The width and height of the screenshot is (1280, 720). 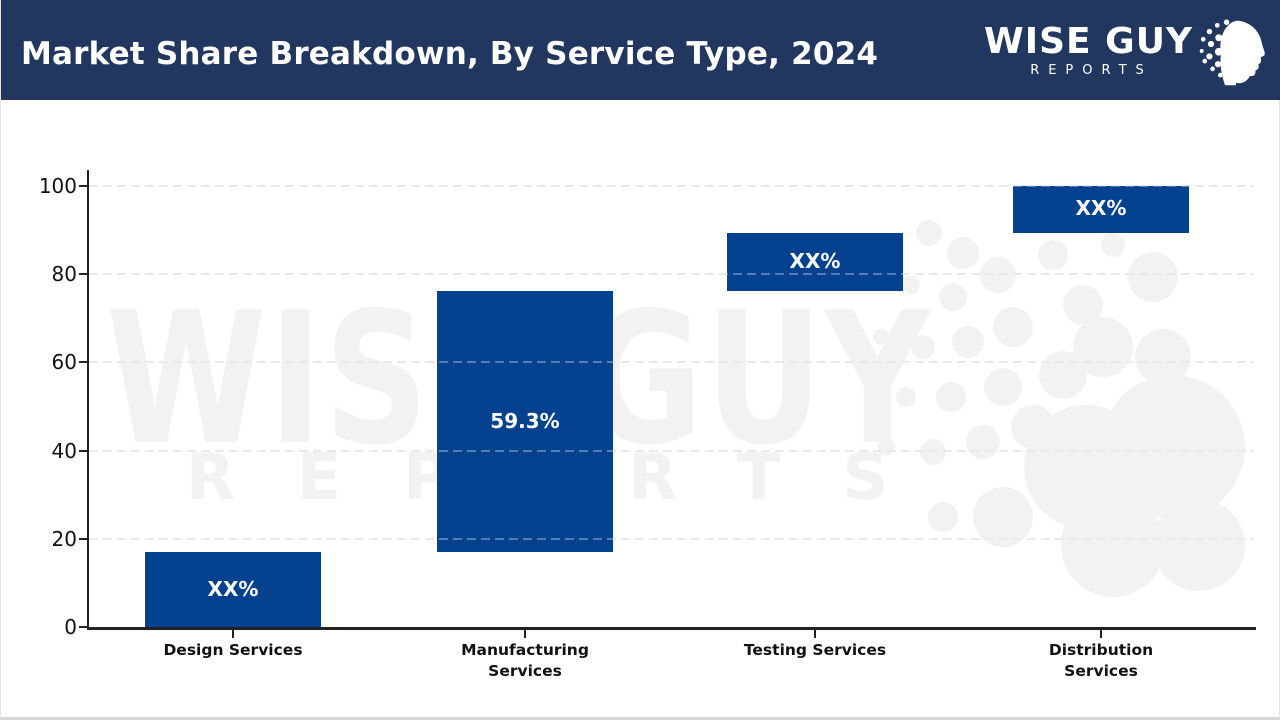 I want to click on wise-guy-reports-logo: WISE GUY REPORTS, so click(x=1125, y=51).